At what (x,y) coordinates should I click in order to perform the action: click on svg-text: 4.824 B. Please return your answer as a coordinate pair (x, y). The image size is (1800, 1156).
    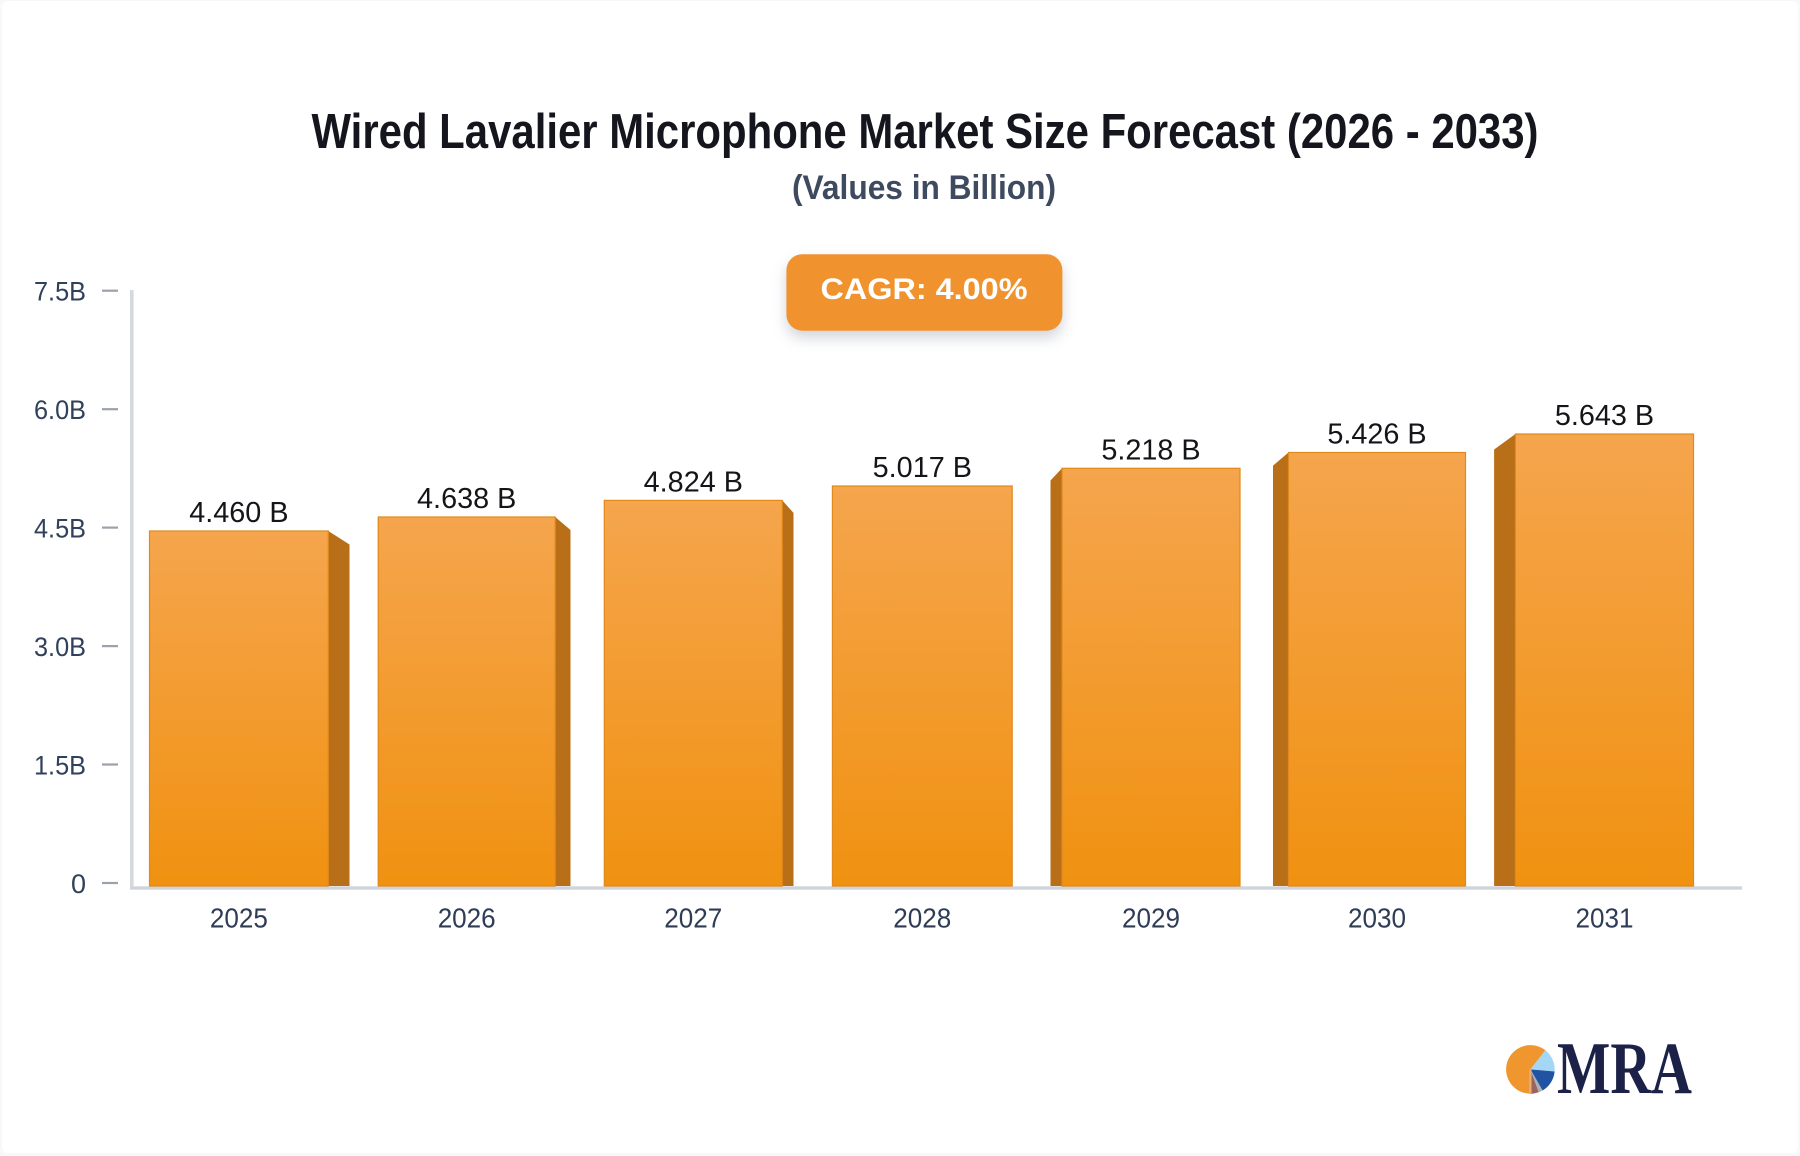
    Looking at the image, I should click on (693, 482).